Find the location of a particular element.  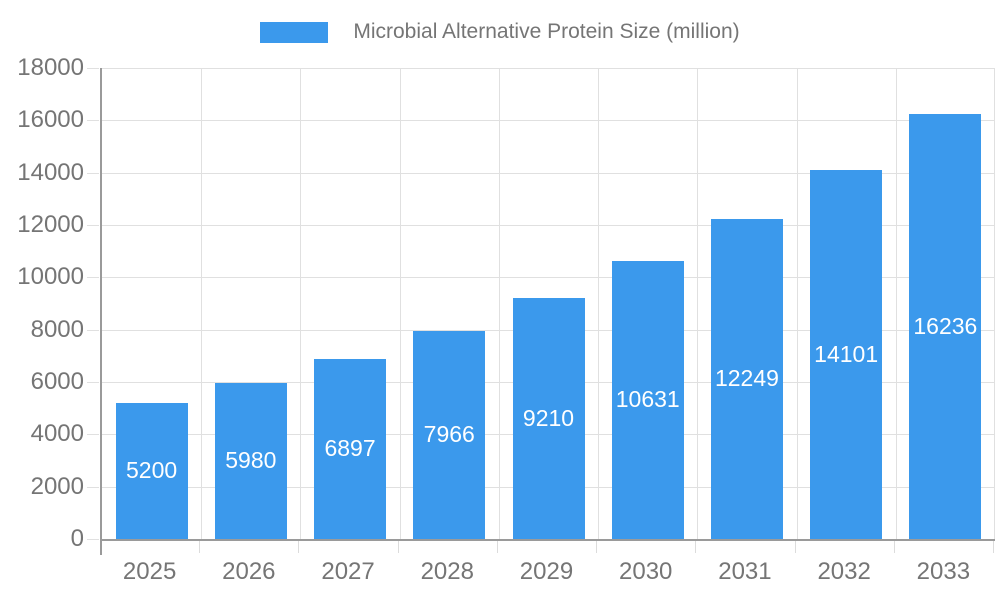

bar-2031: 12249 is located at coordinates (746, 378).